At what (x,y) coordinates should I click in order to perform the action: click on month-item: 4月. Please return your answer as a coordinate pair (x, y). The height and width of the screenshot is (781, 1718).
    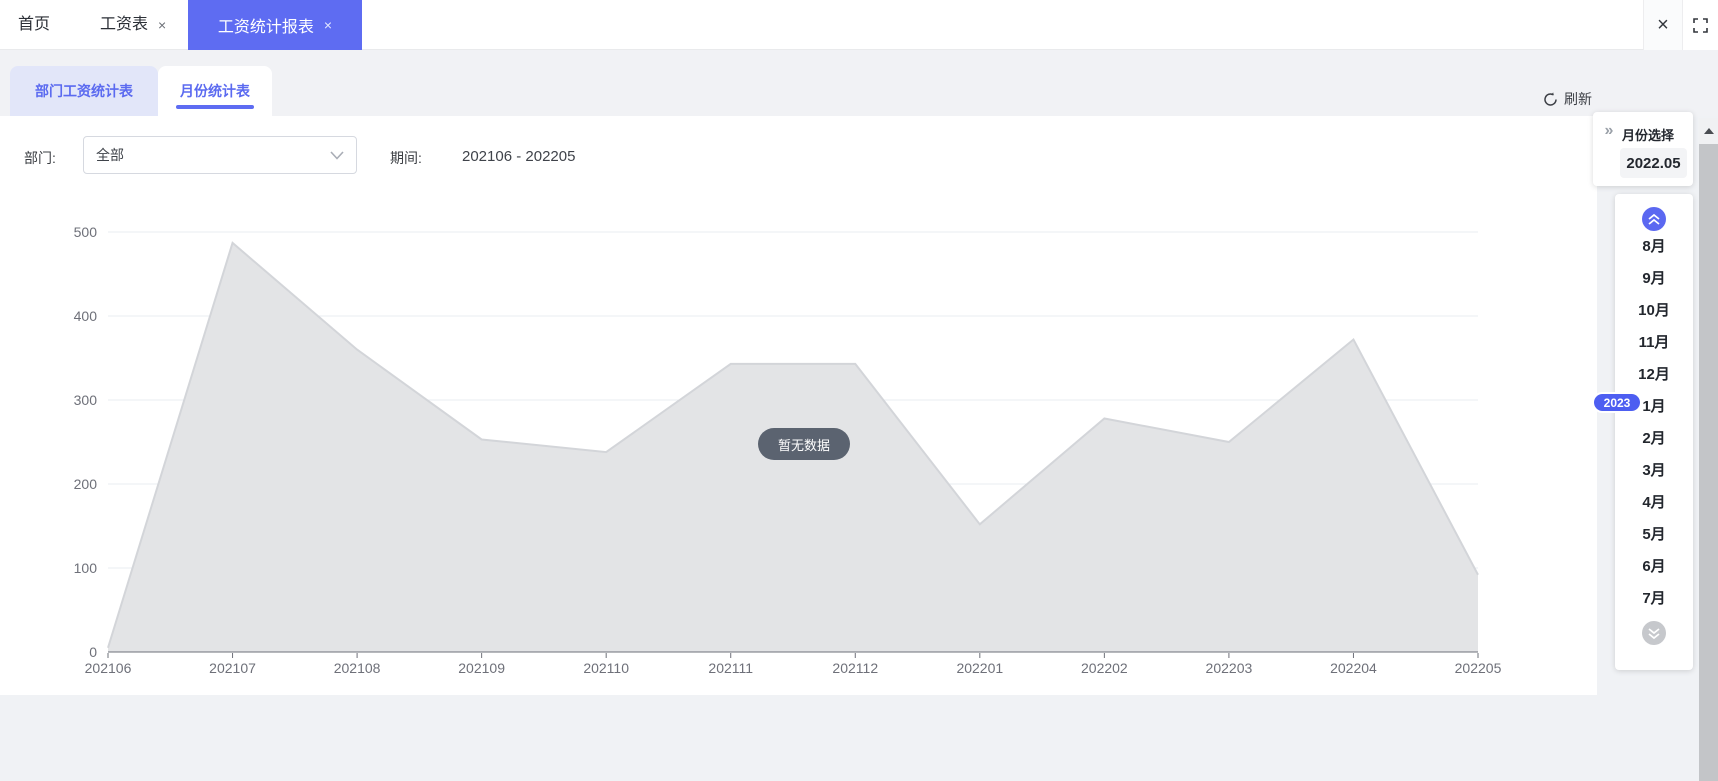
    Looking at the image, I should click on (1654, 502).